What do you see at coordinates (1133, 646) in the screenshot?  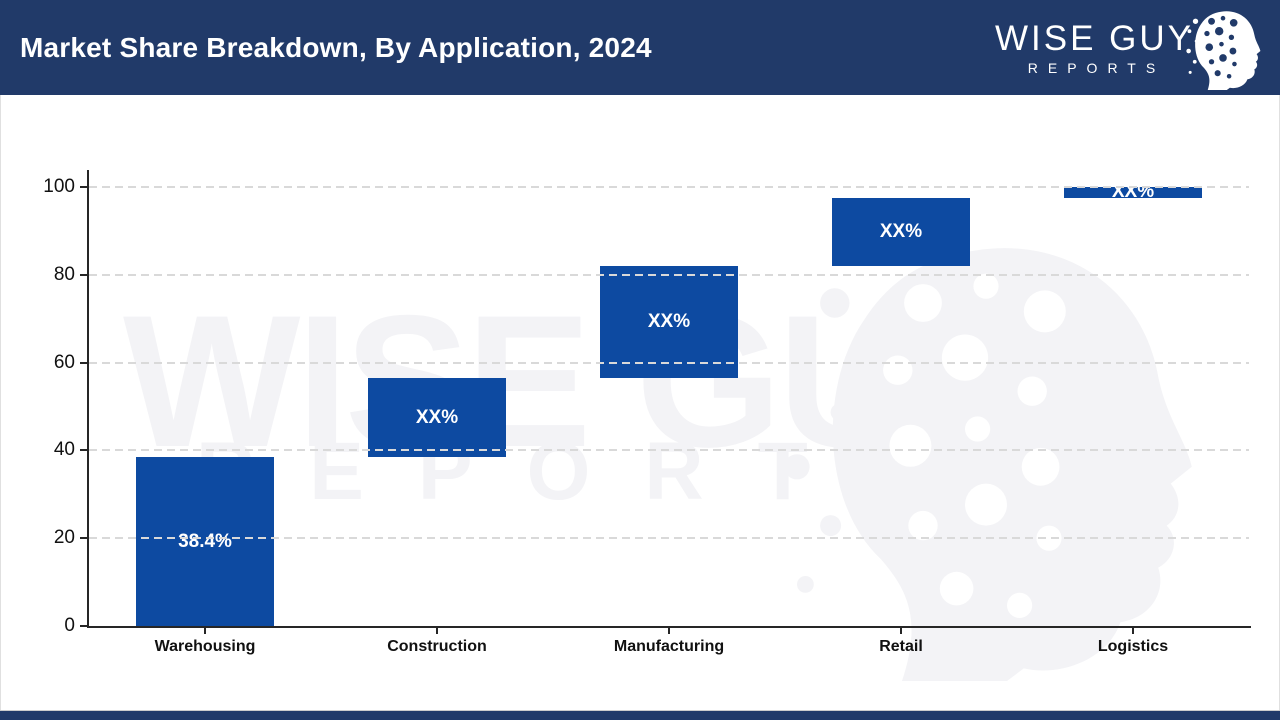 I see `x-category-label-logistics: Logistics` at bounding box center [1133, 646].